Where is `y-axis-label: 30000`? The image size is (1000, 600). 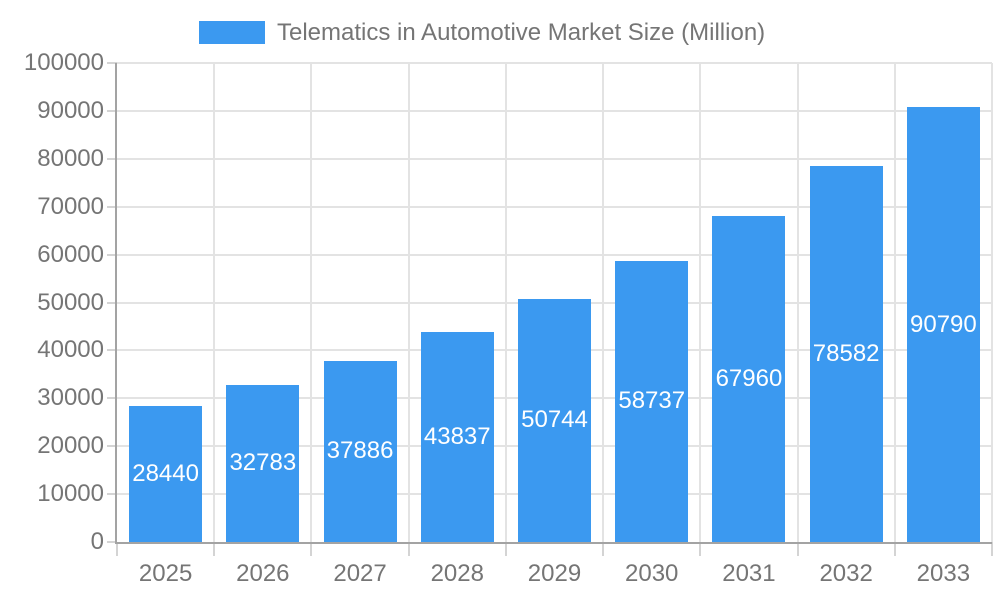 y-axis-label: 30000 is located at coordinates (70, 398).